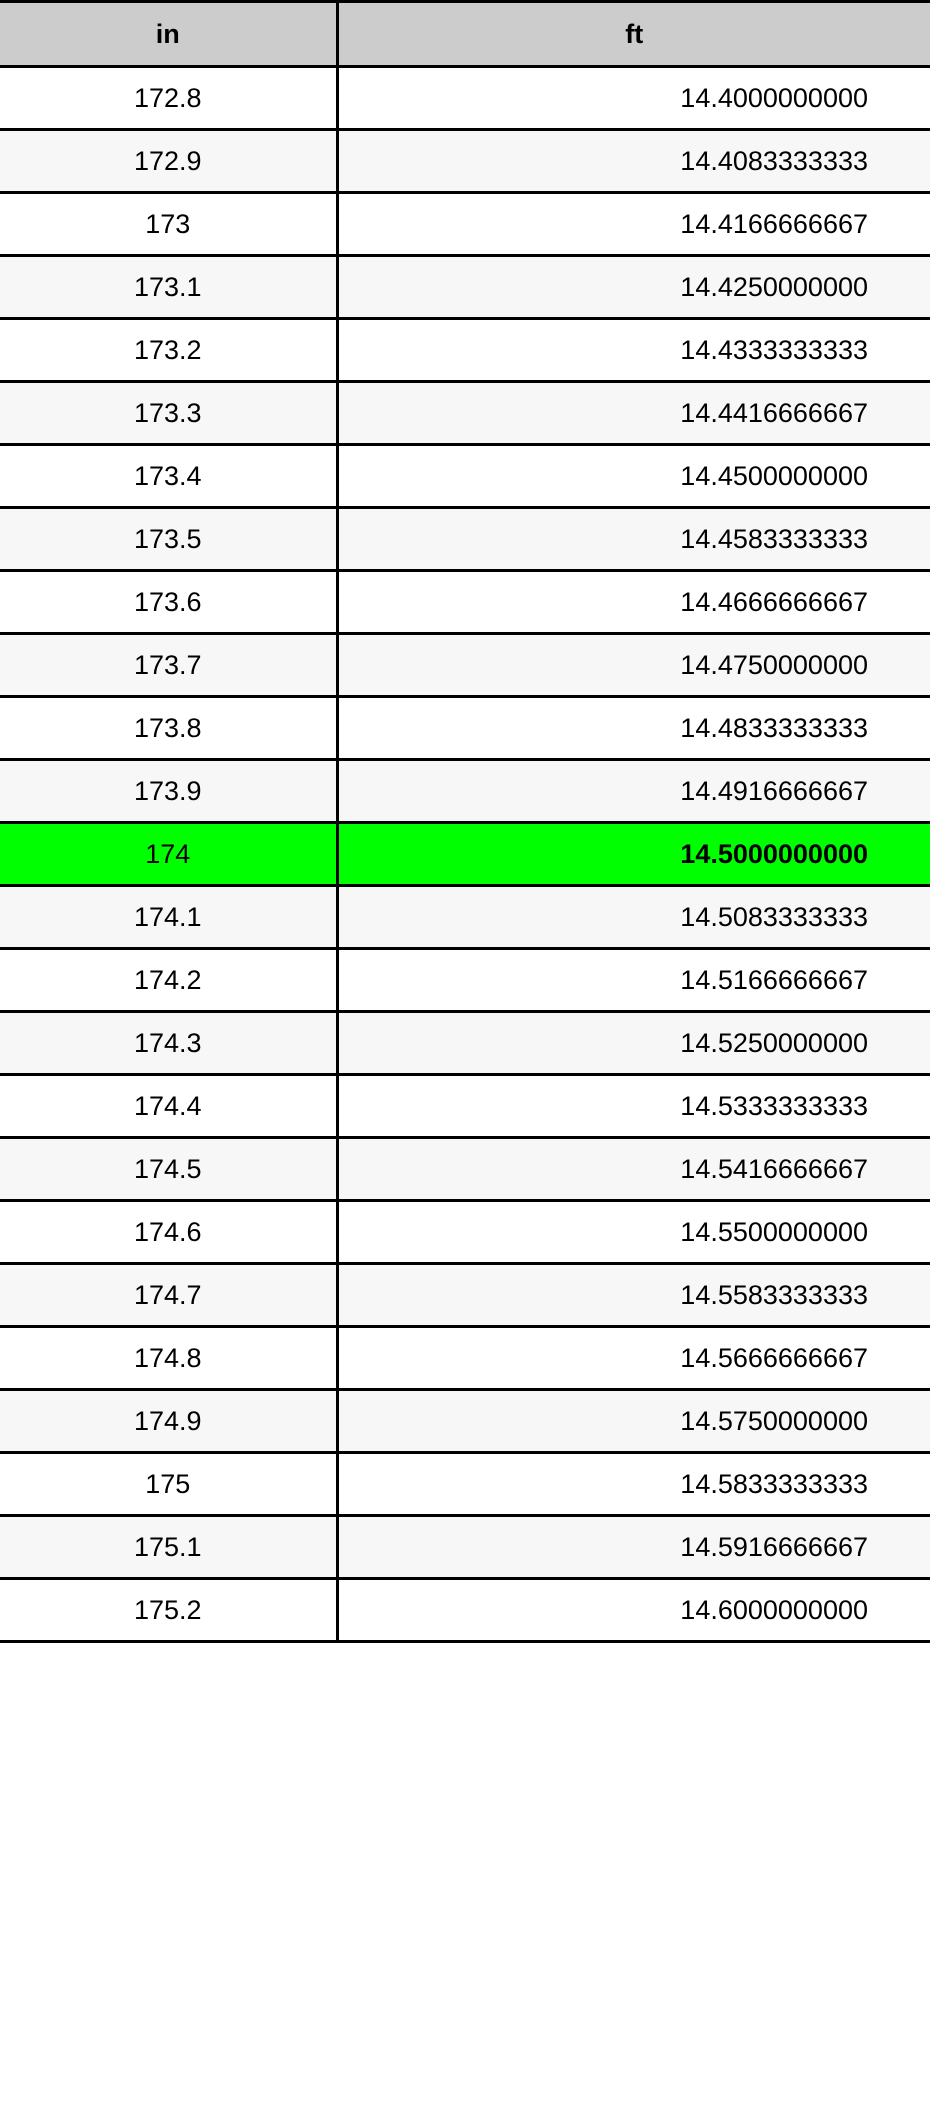 The width and height of the screenshot is (930, 2115). I want to click on table-row: 174.9 14.5750000000, so click(465, 1421).